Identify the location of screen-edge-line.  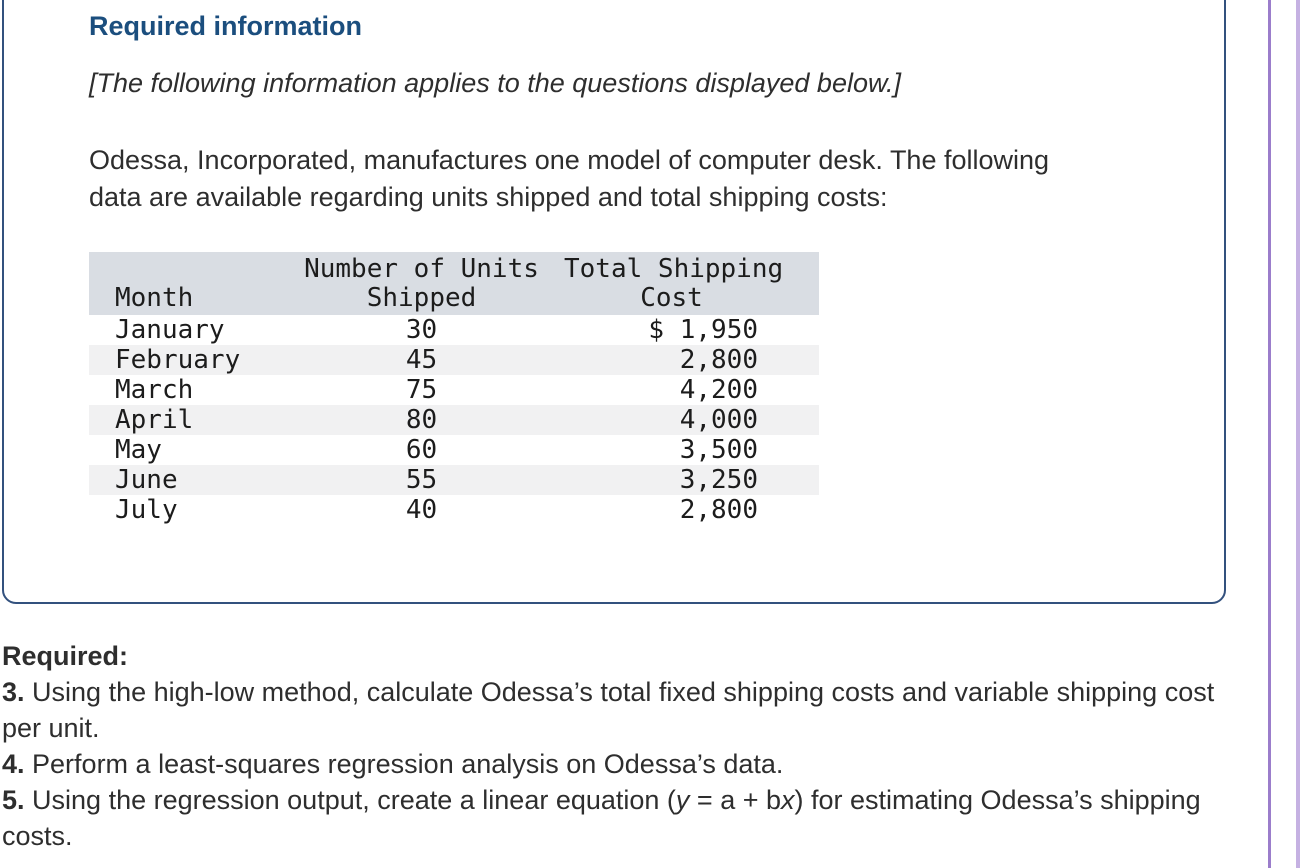
(1298, 434).